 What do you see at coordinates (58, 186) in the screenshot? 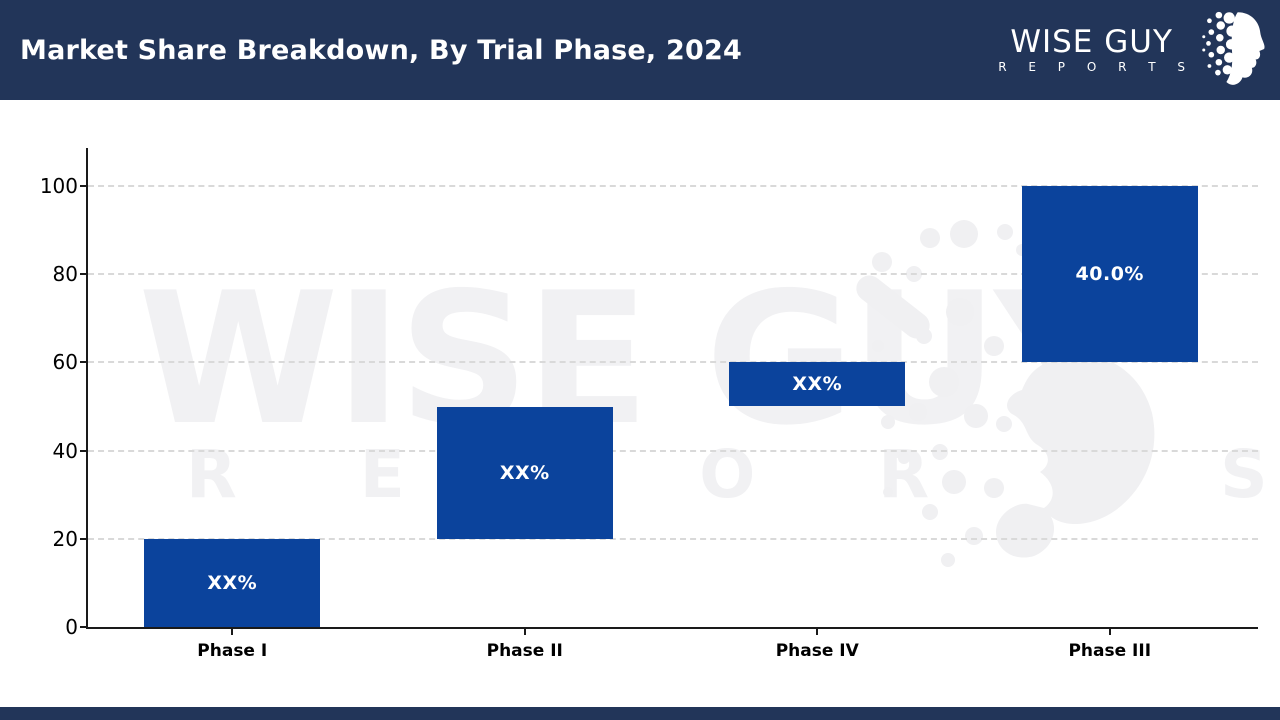
I see `y-tick-label: 100` at bounding box center [58, 186].